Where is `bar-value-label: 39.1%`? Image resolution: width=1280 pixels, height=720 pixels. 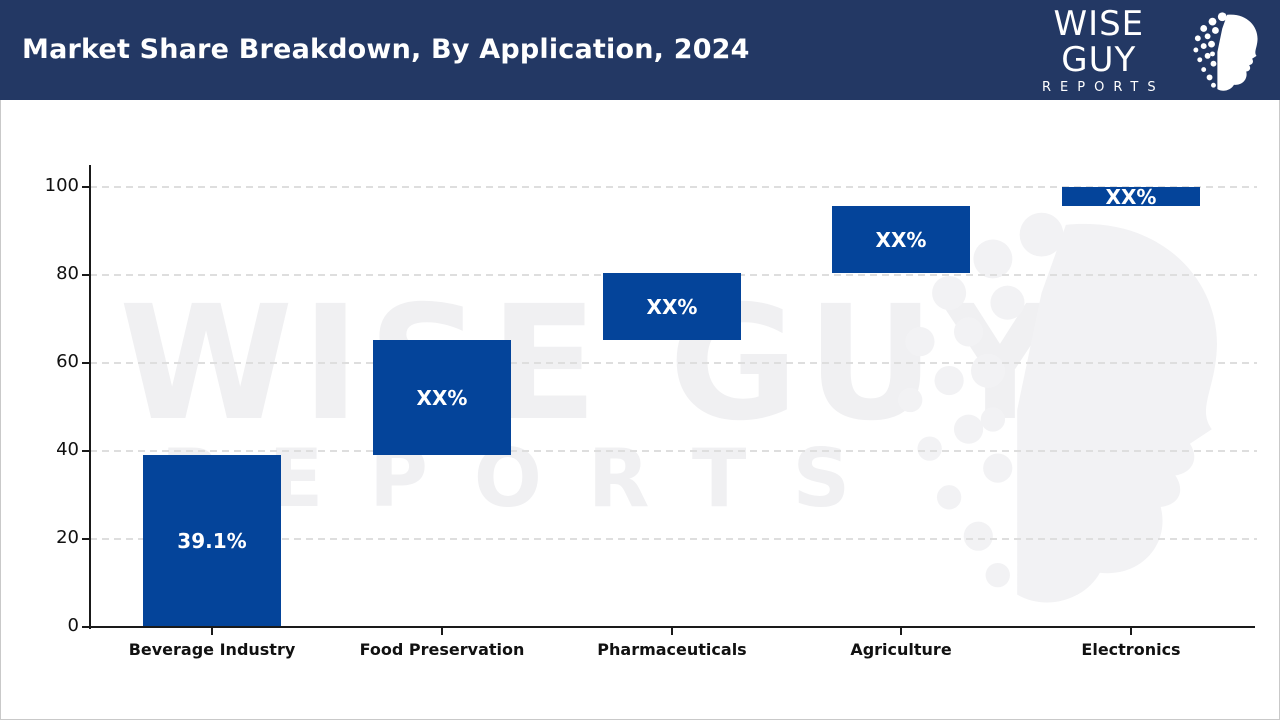 bar-value-label: 39.1% is located at coordinates (212, 540).